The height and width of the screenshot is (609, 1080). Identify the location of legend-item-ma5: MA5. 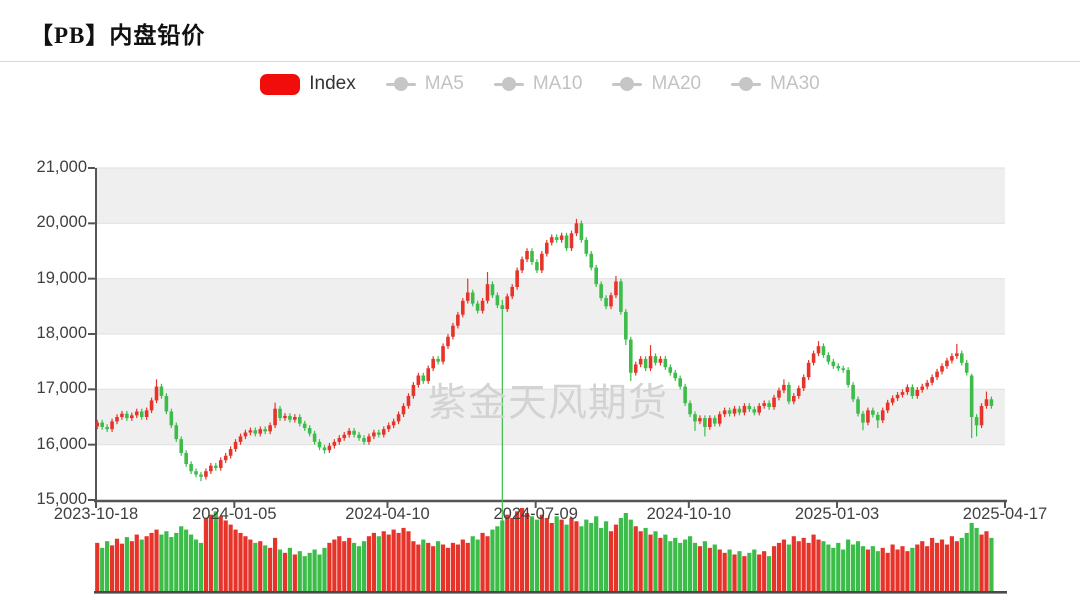
(424, 84).